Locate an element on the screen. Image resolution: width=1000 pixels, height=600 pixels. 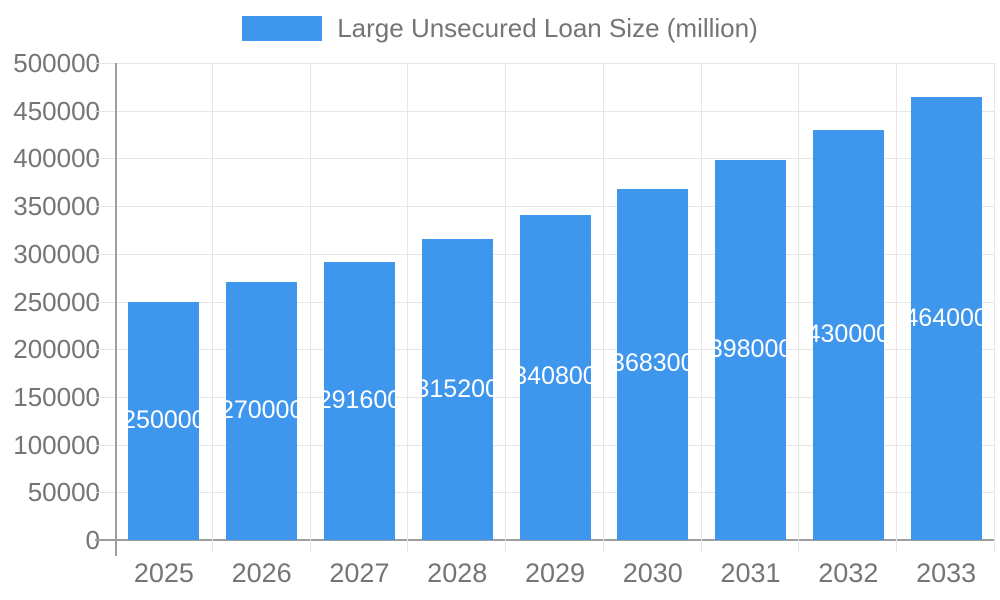
bar: 291600 is located at coordinates (359, 400).